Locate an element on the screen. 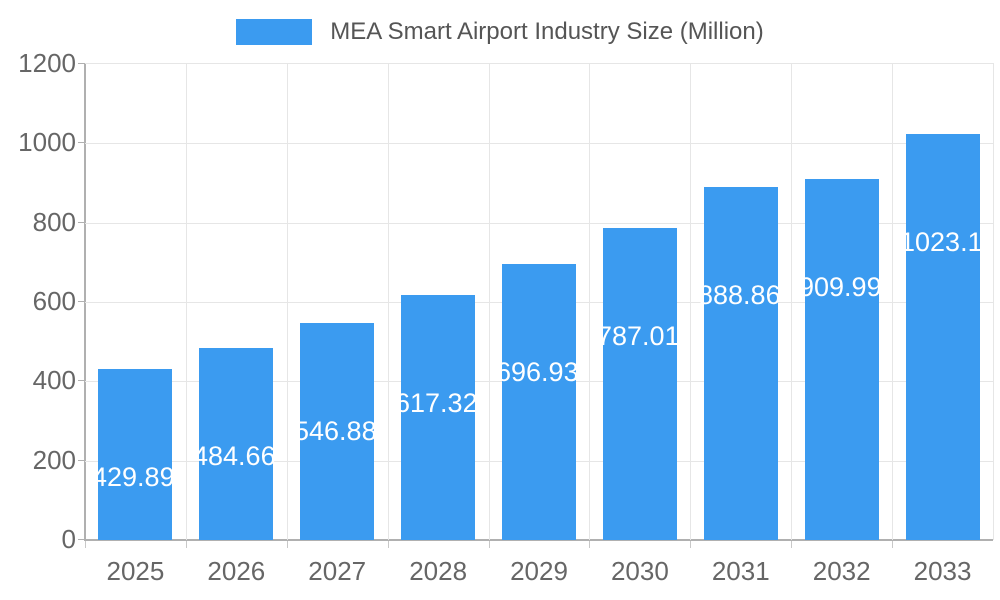  legend-color-swatch-icon is located at coordinates (274, 32).